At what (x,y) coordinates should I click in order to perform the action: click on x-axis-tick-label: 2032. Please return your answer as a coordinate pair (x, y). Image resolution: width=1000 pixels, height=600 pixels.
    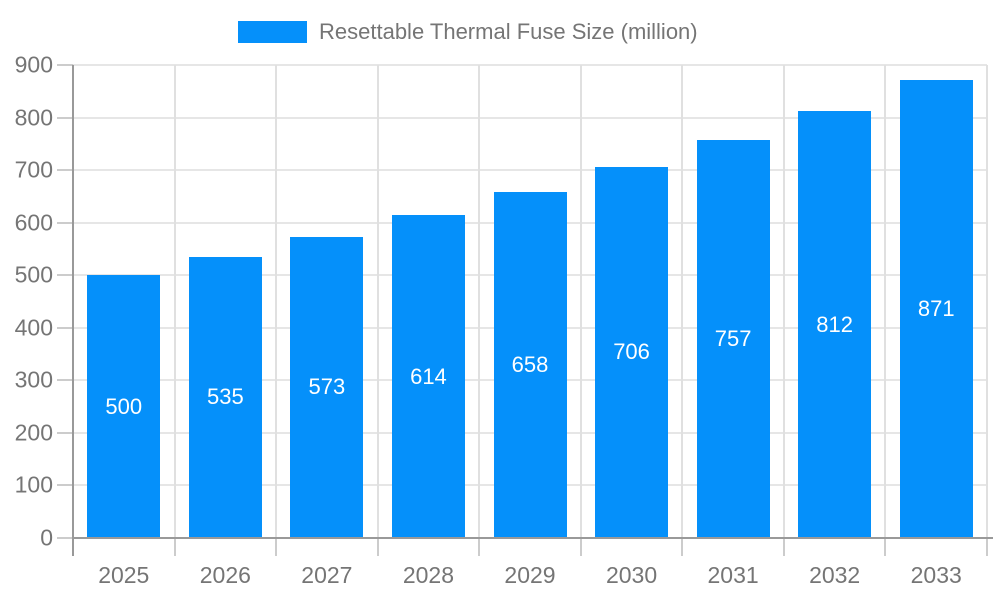
    Looking at the image, I should click on (835, 575).